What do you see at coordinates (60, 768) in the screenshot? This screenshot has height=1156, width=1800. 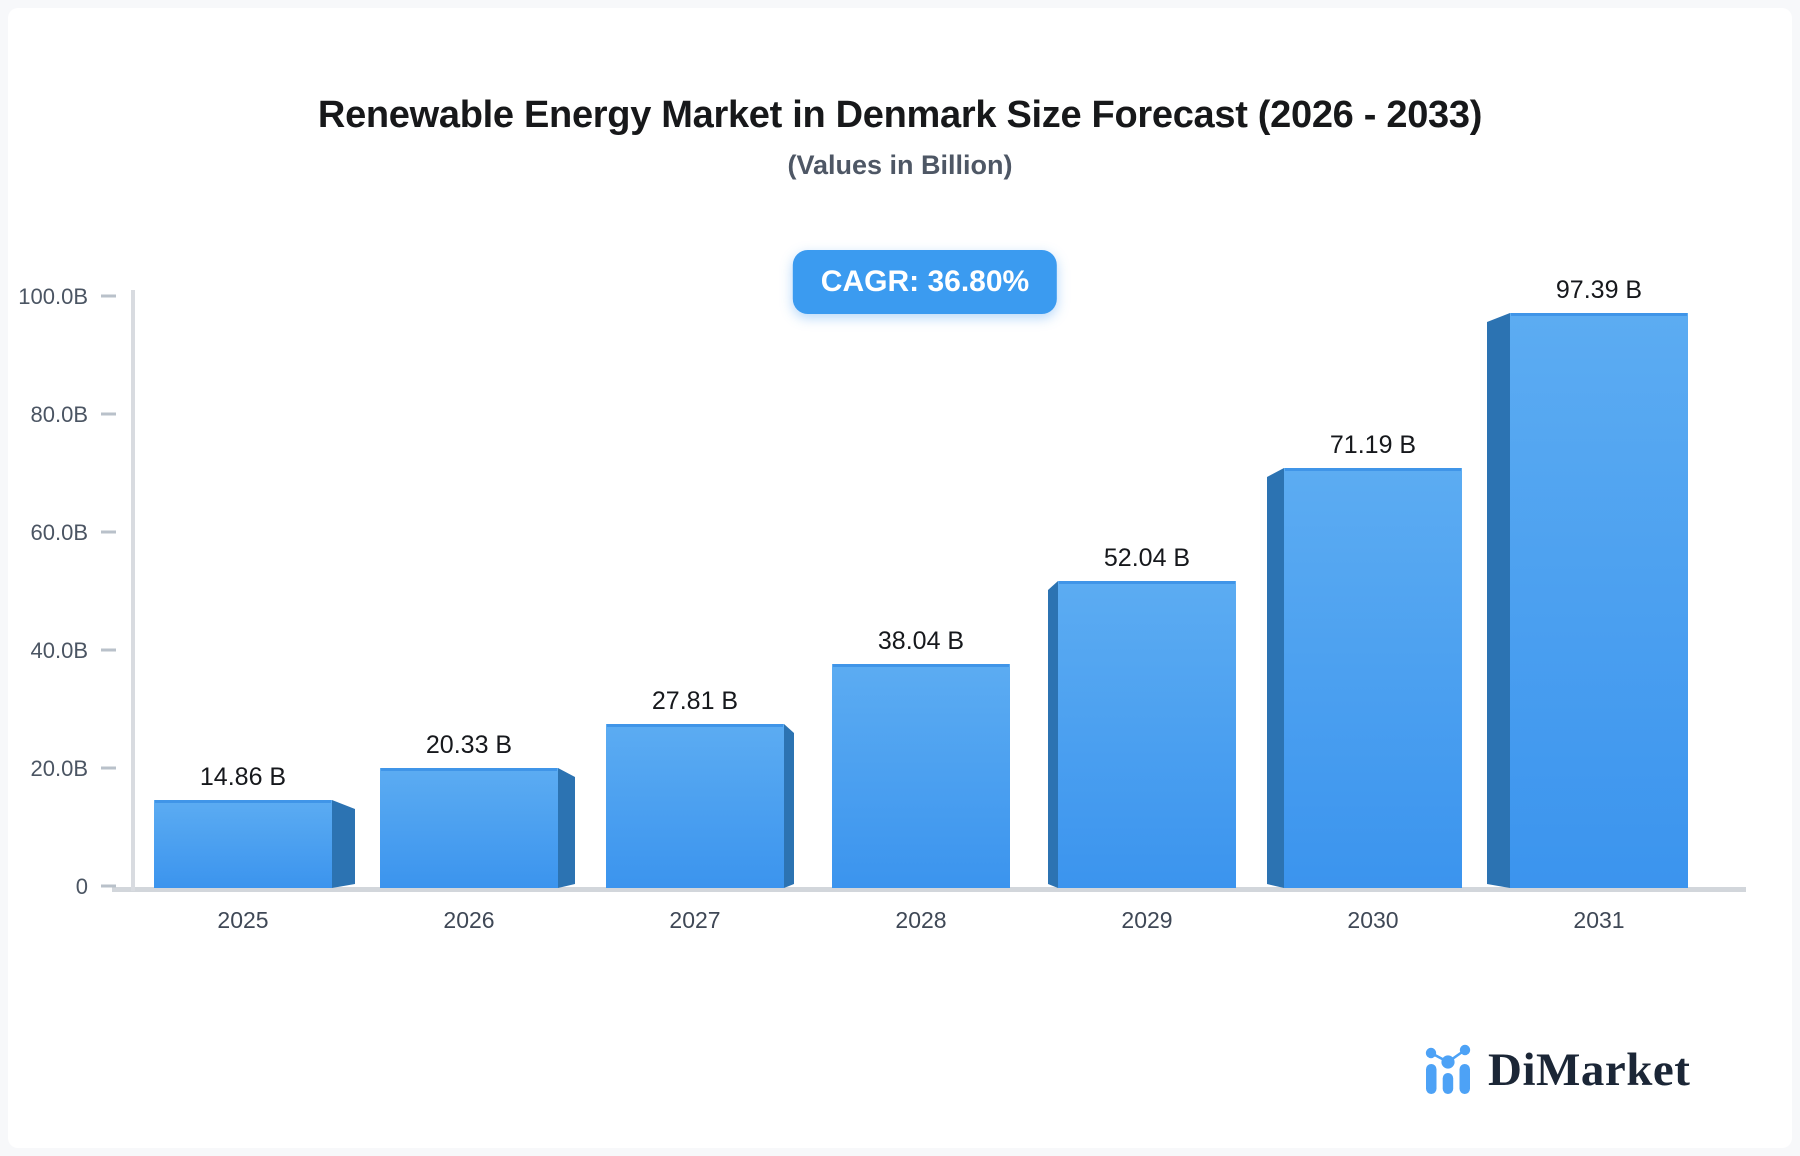 I see `y-axis-tick-label: 20.0B` at bounding box center [60, 768].